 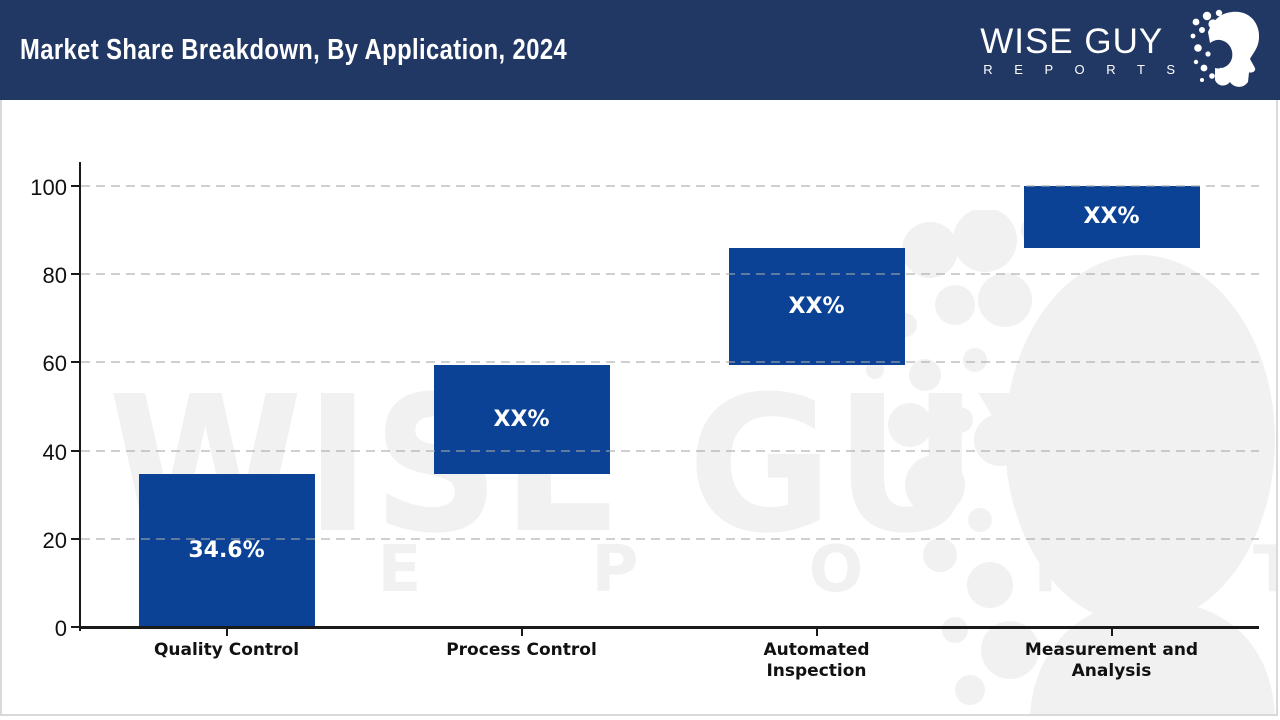 I want to click on y-tick-label-60: 60, so click(x=54, y=364).